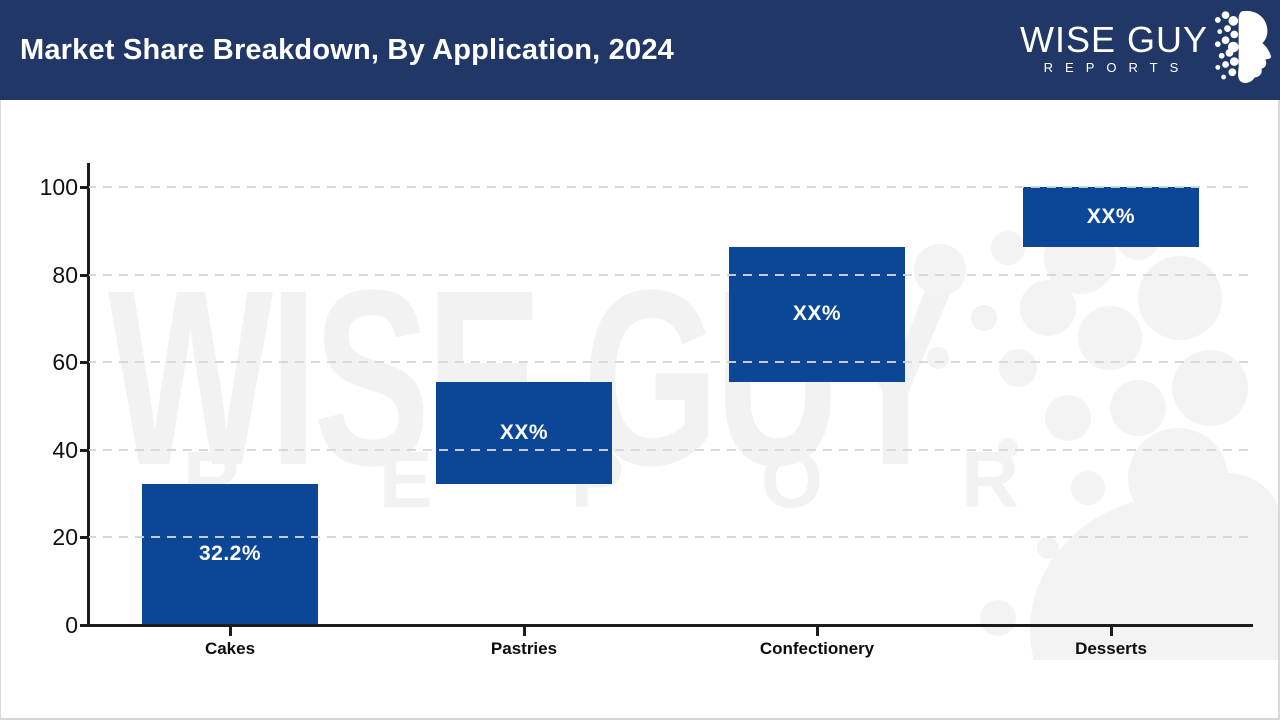  What do you see at coordinates (230, 648) in the screenshot?
I see `x-category-label: Cakes` at bounding box center [230, 648].